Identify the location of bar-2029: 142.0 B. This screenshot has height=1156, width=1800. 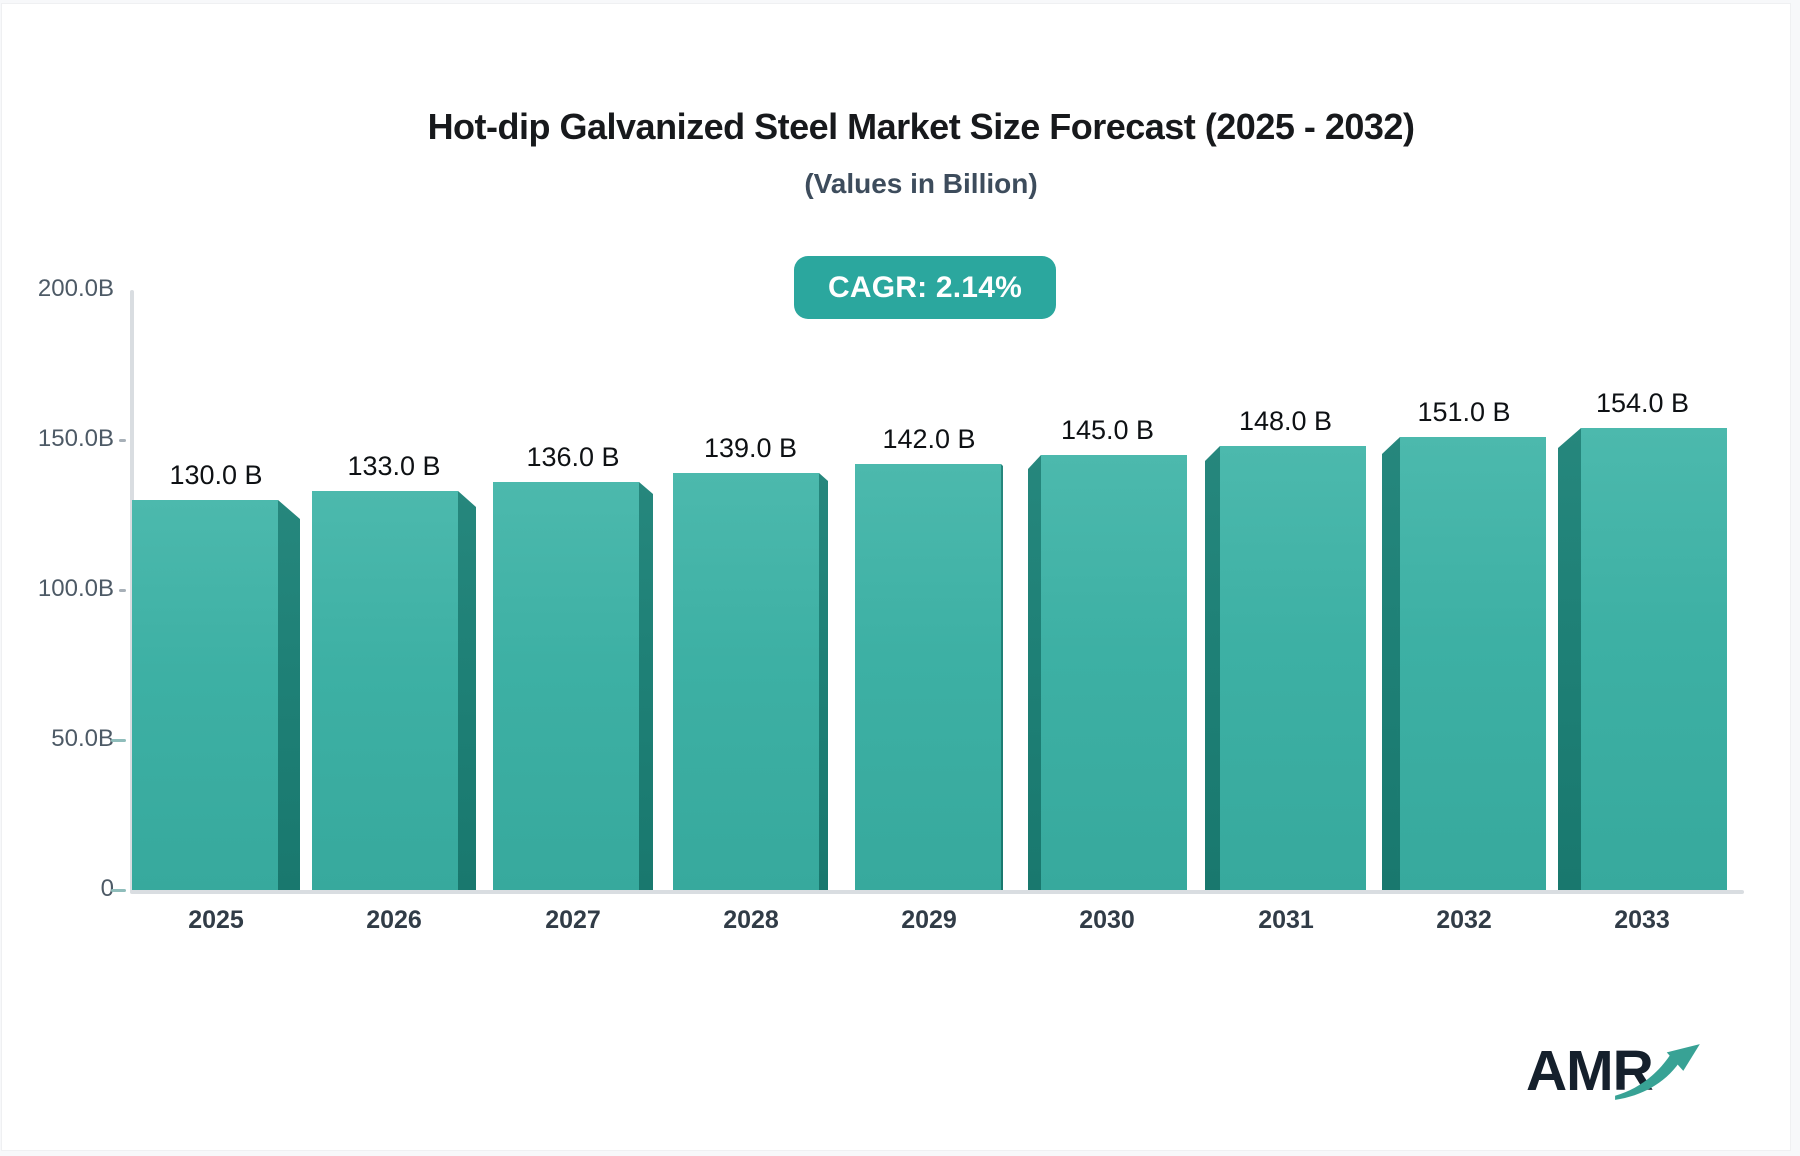
(929, 657).